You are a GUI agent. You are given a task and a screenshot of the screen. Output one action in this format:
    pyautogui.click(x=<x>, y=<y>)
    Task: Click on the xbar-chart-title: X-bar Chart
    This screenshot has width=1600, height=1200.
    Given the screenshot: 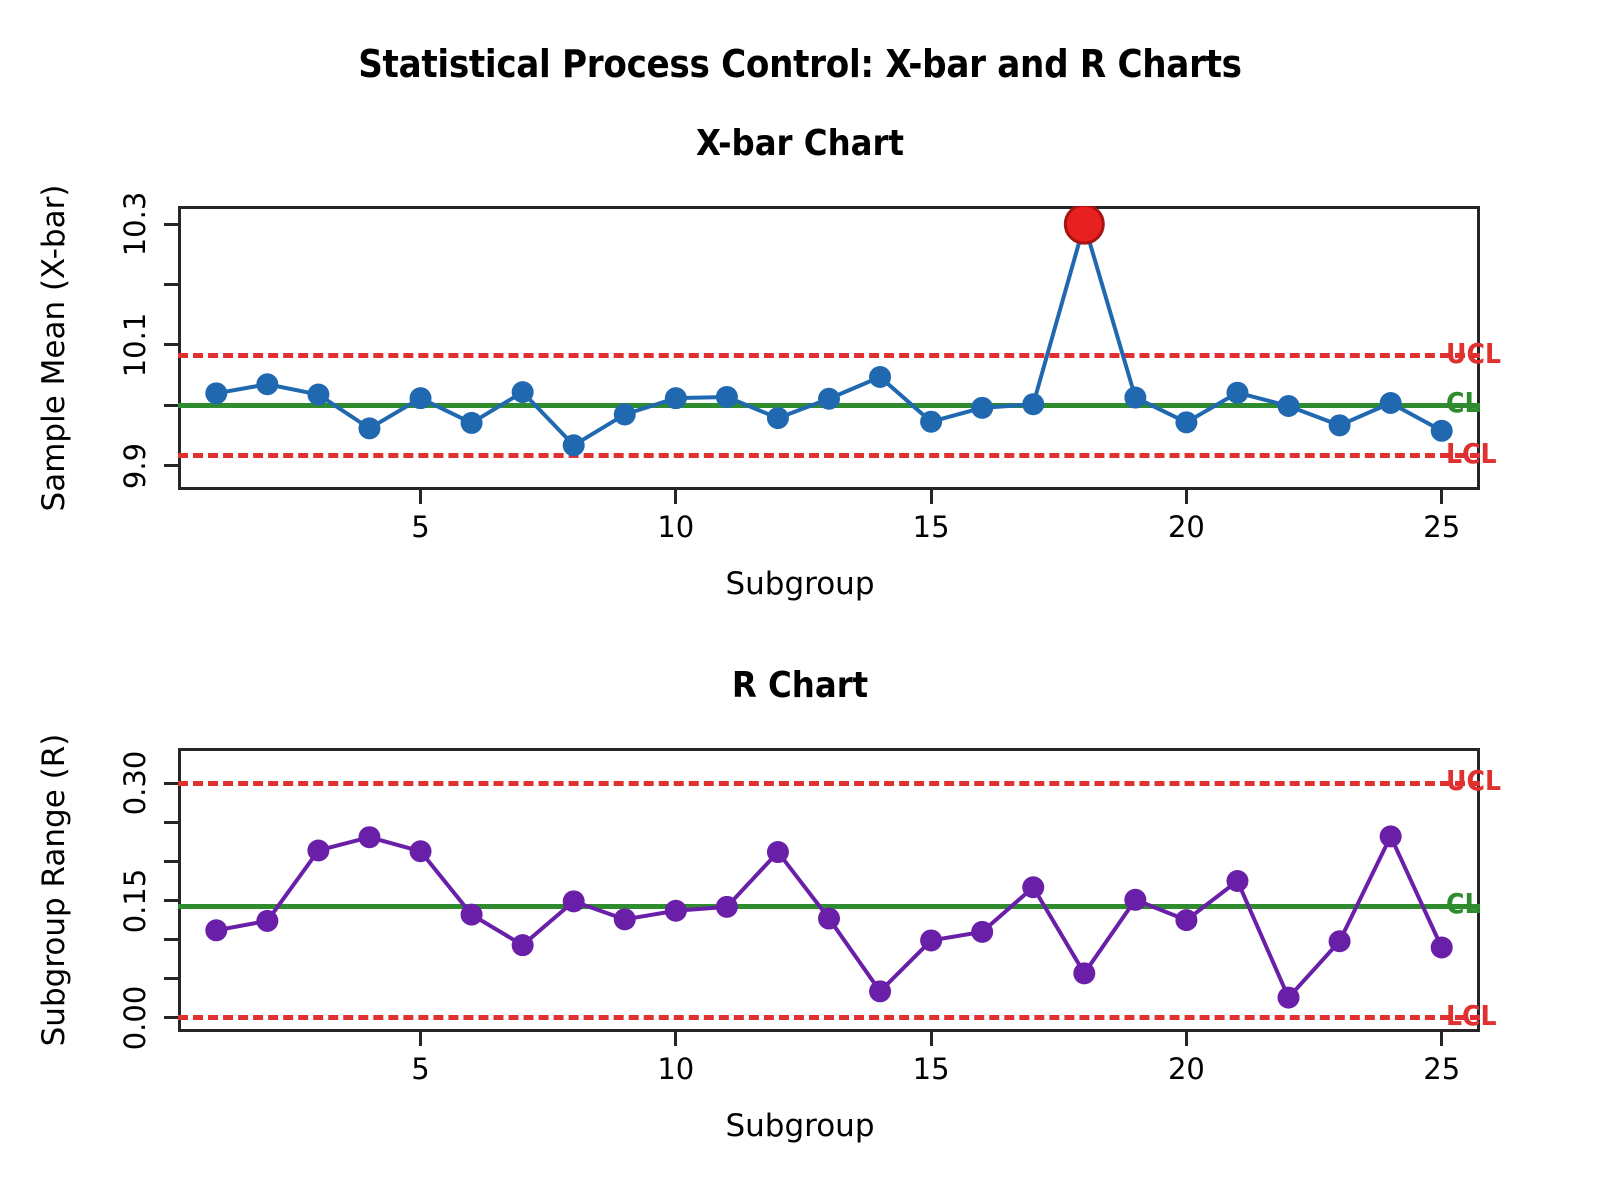 What is the action you would take?
    pyautogui.click(x=800, y=143)
    